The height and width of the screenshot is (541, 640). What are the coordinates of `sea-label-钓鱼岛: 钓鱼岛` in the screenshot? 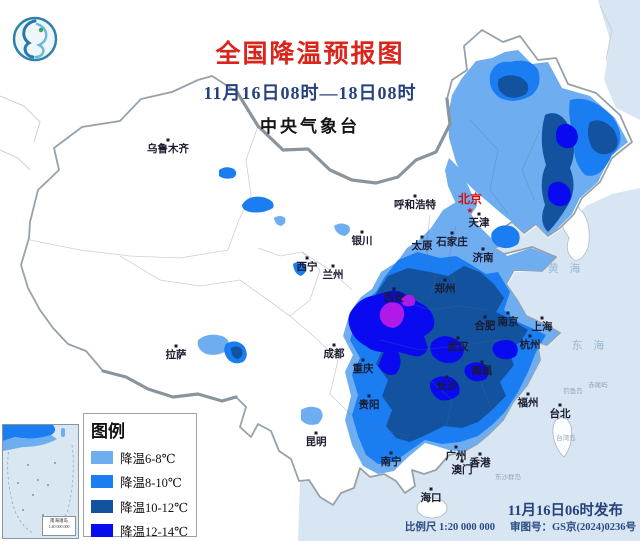 It's located at (573, 390).